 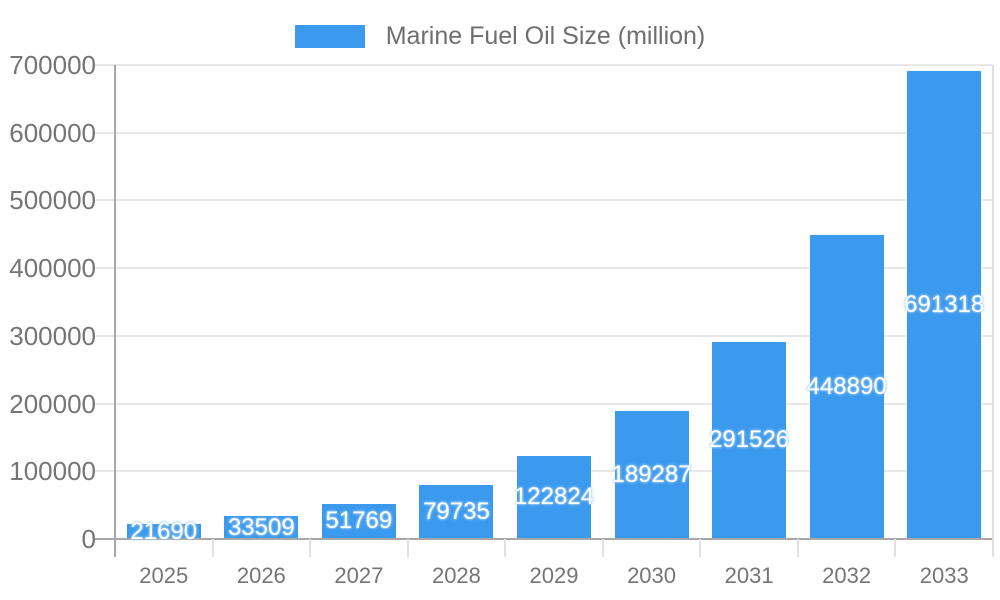 I want to click on legend-label: Marine Fuel Oil Size (million), so click(x=545, y=36).